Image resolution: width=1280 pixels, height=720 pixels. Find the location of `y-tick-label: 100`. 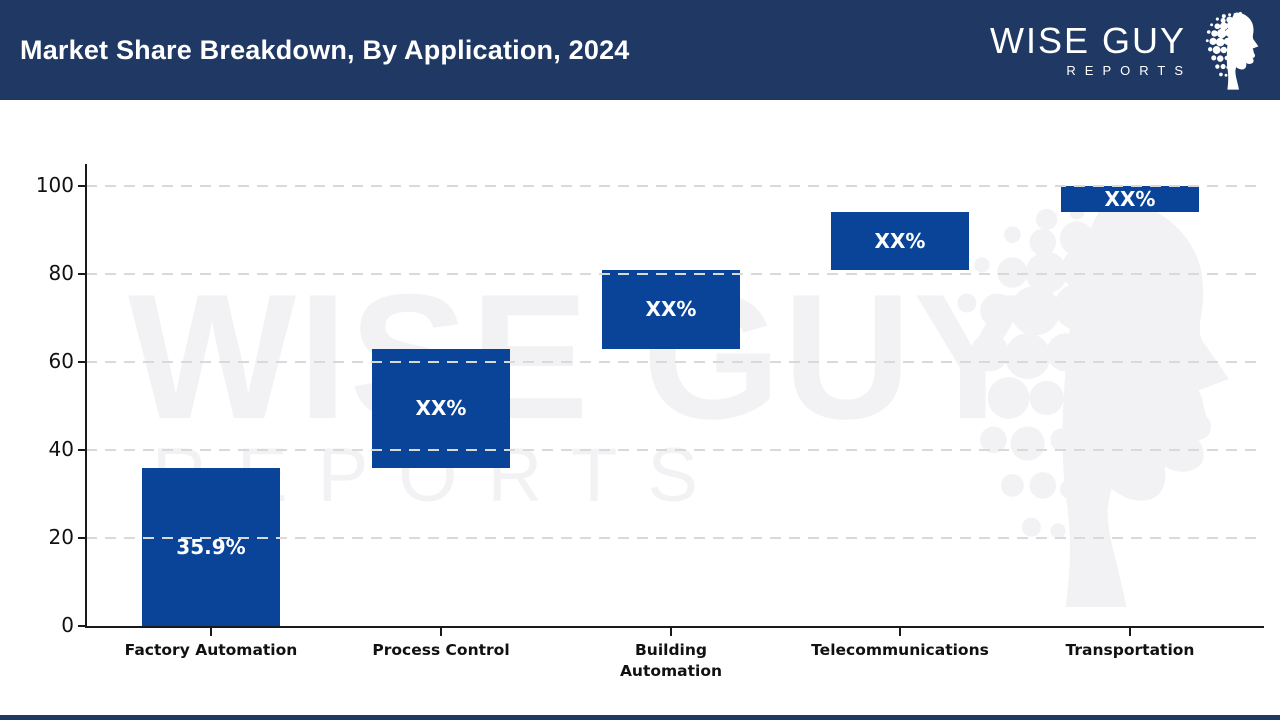

y-tick-label: 100 is located at coordinates (54, 185).